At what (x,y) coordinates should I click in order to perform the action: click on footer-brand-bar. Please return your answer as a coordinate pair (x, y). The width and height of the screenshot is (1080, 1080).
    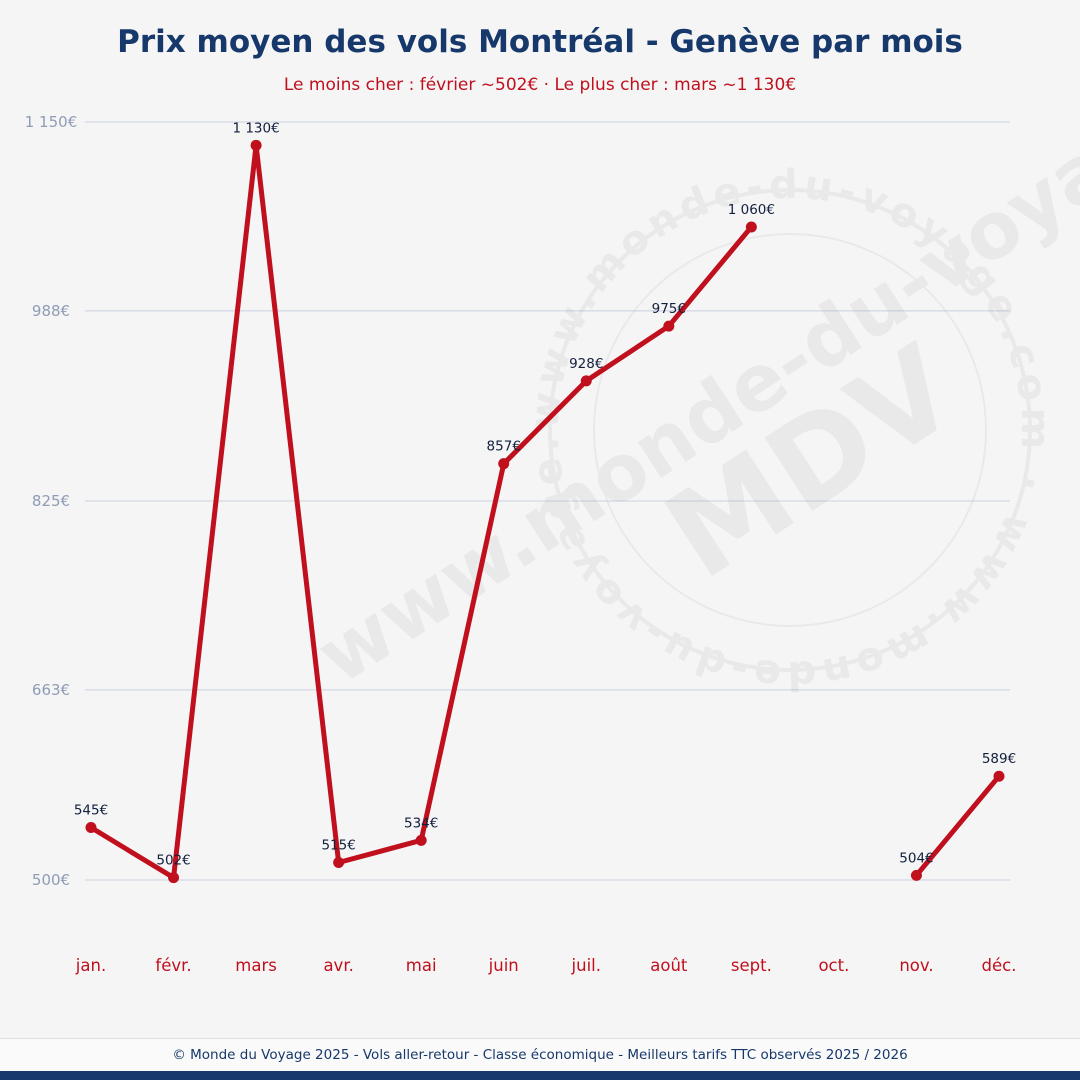
    Looking at the image, I should click on (540, 1075).